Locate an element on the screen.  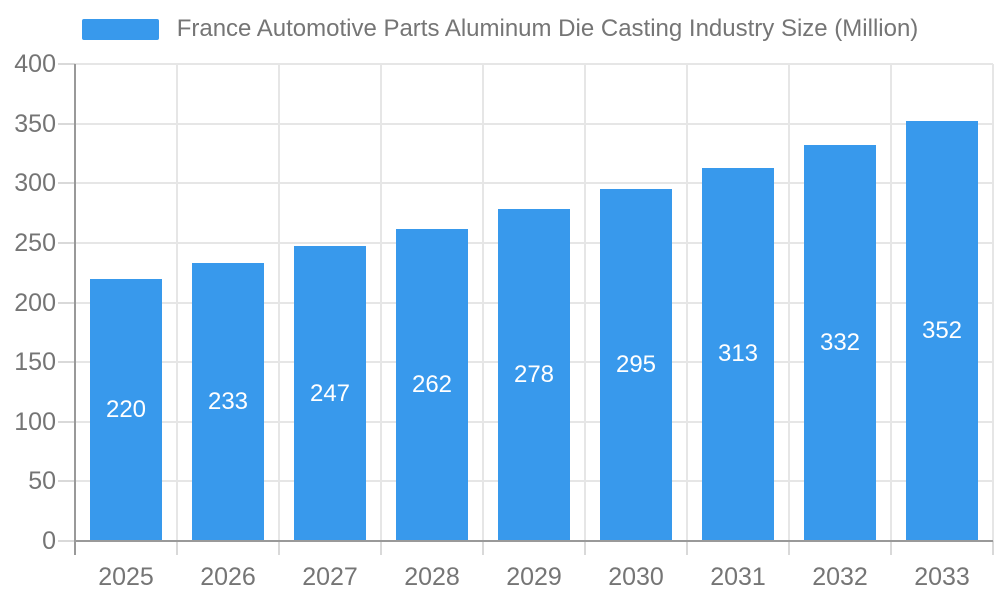
y-axis-label: 50 is located at coordinates (42, 481).